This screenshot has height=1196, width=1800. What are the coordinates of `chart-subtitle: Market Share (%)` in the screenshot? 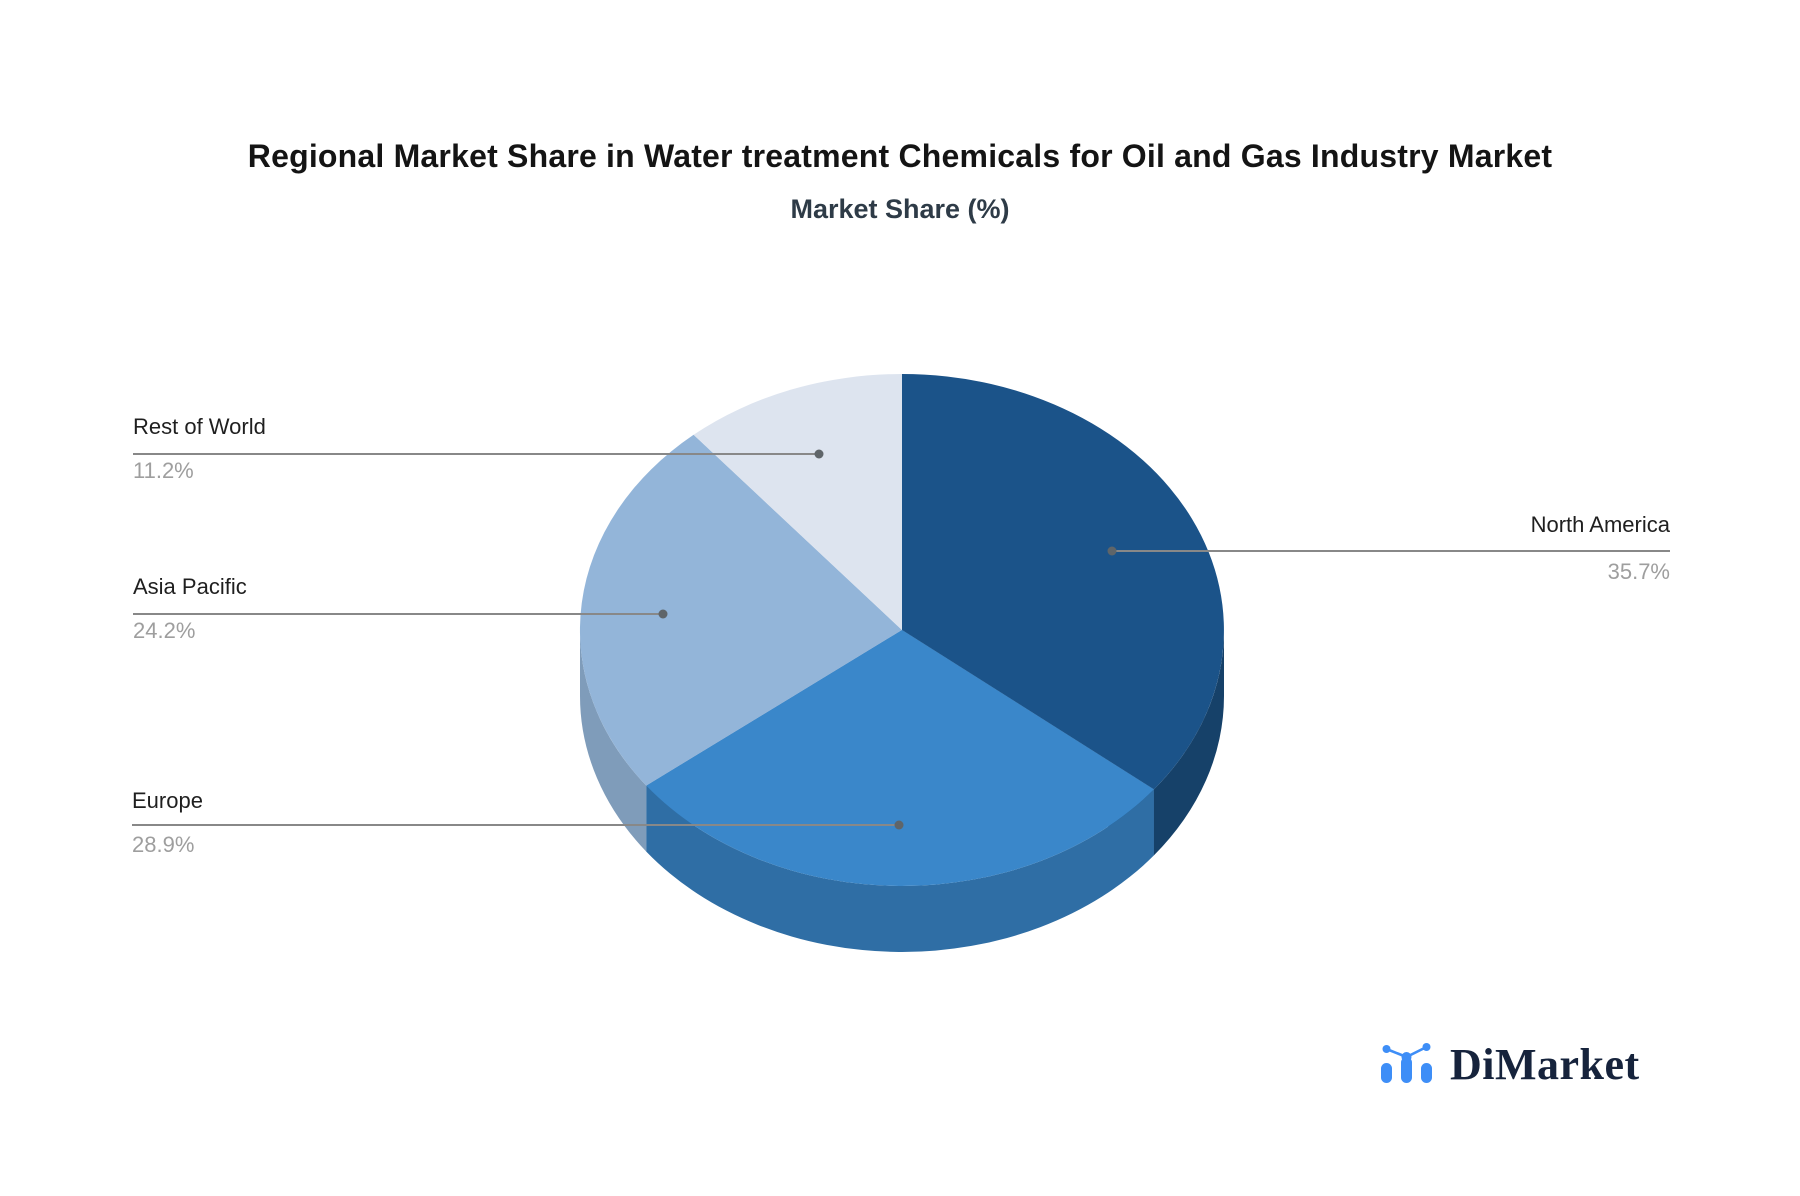 It's located at (900, 209).